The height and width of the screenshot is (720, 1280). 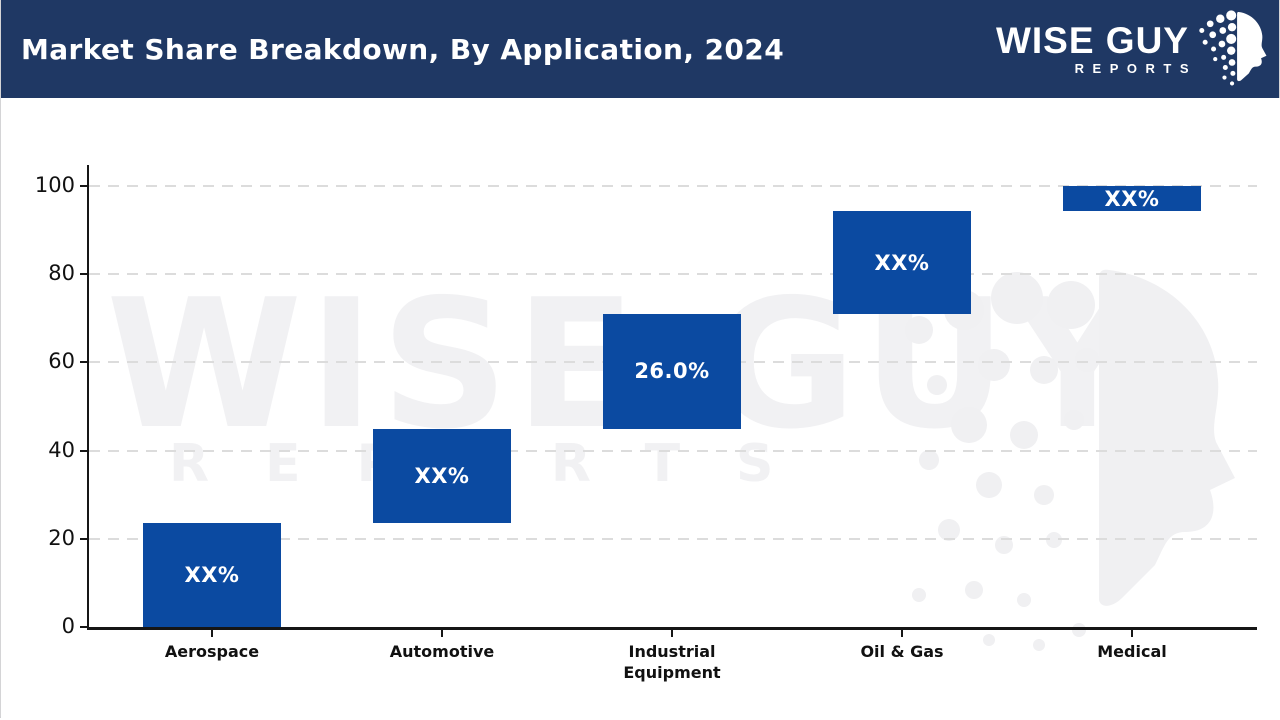 I want to click on bar-label-automotive: XX%, so click(x=442, y=475).